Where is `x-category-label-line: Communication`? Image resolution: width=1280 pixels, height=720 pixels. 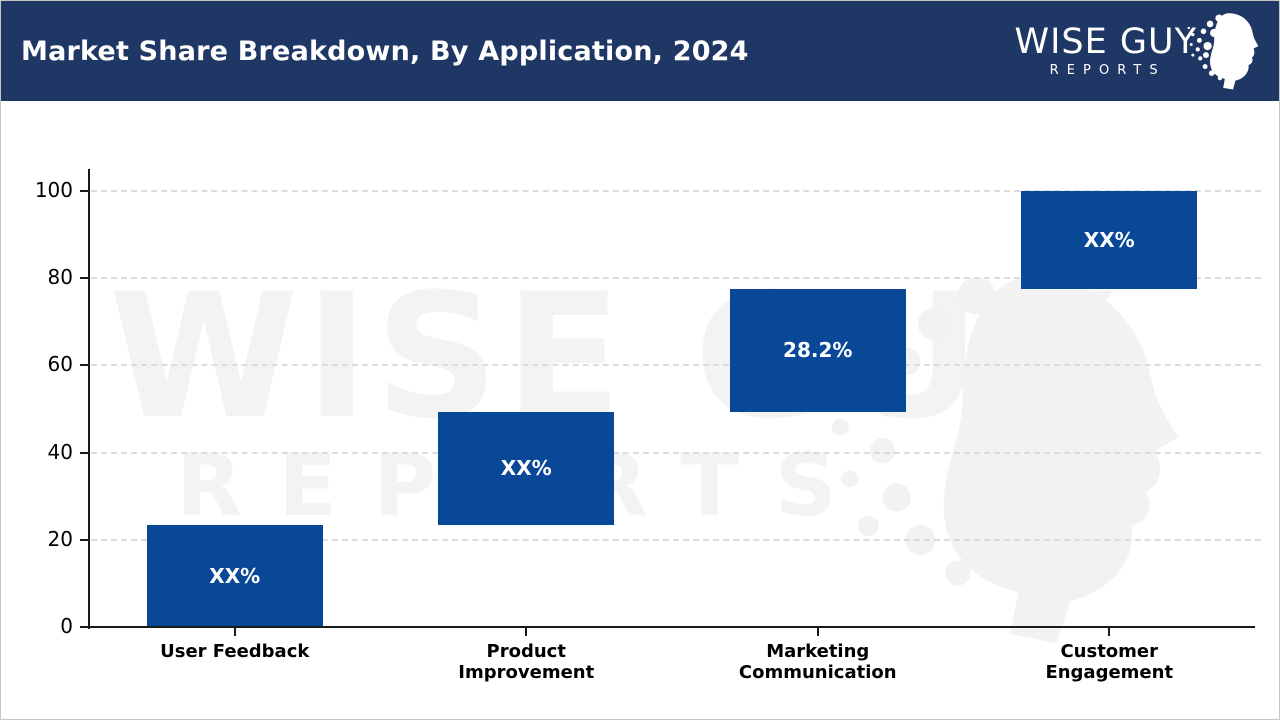 x-category-label-line: Communication is located at coordinates (817, 673).